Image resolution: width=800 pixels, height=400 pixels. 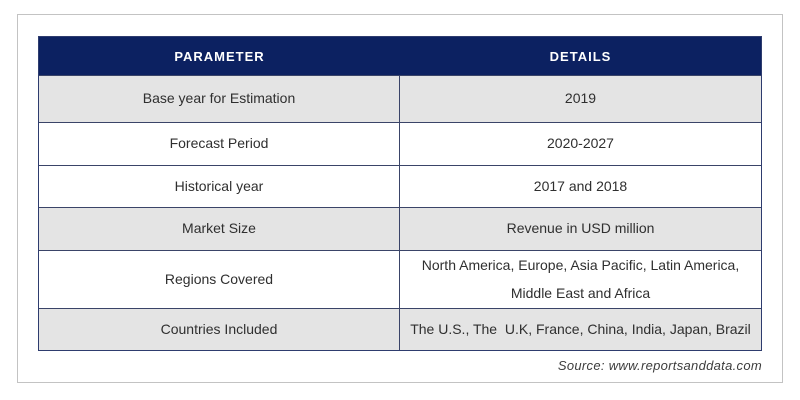 What do you see at coordinates (580, 98) in the screenshot?
I see `details-cell: 2019` at bounding box center [580, 98].